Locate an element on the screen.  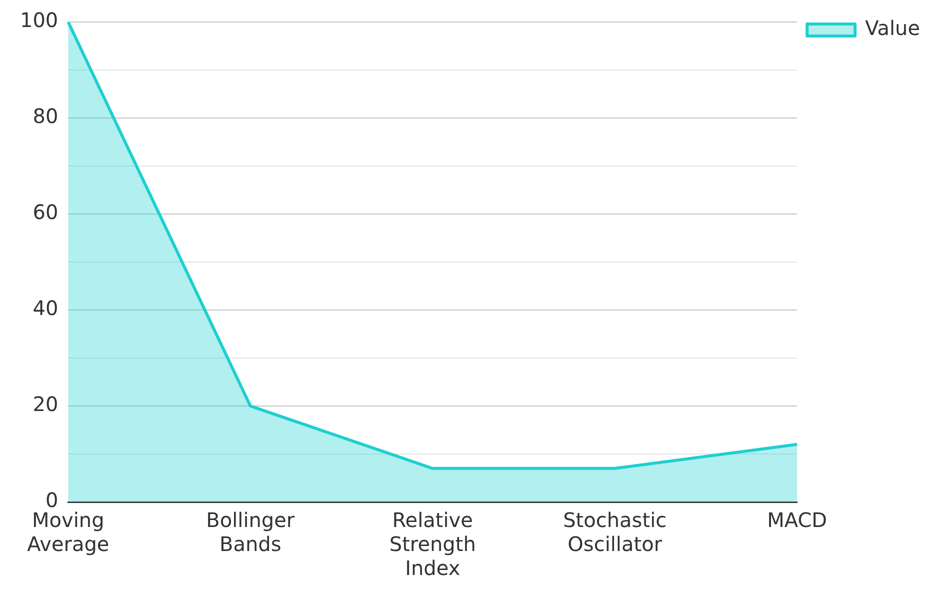
y-tick-label: 80 is located at coordinates (45, 116).